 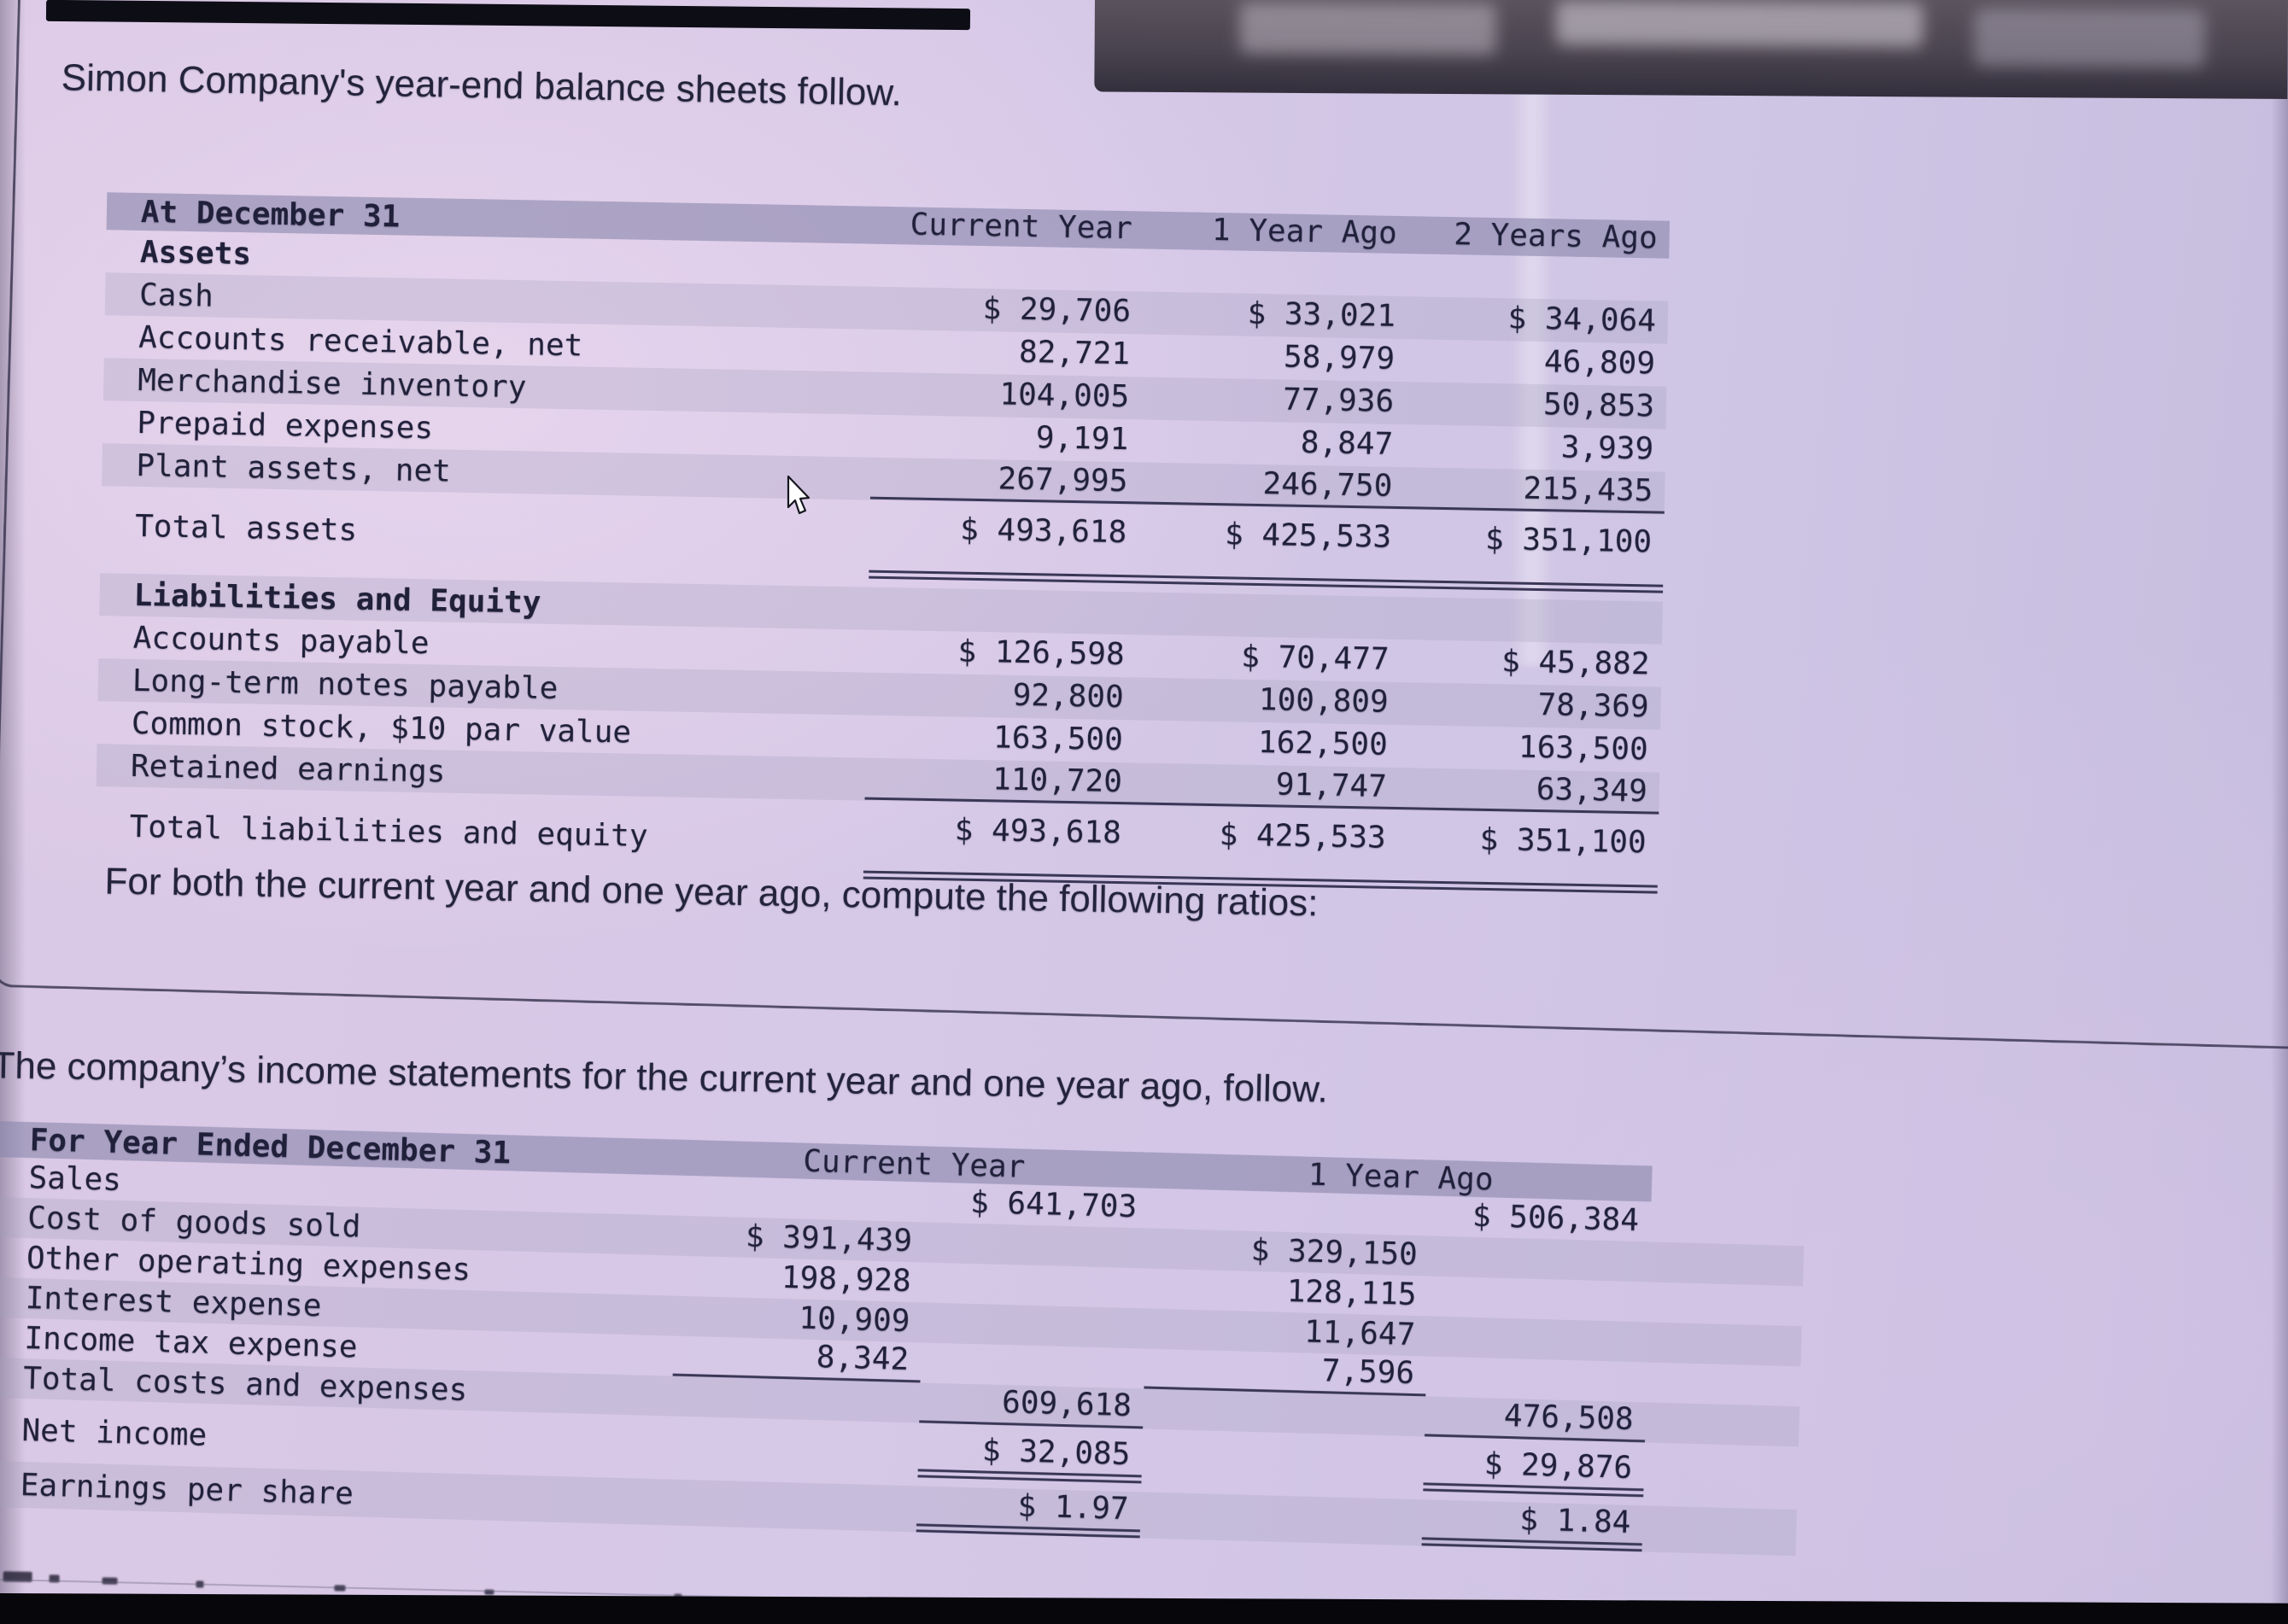 What do you see at coordinates (1583, 749) in the screenshot?
I see `val-2-years-ago: 163,500` at bounding box center [1583, 749].